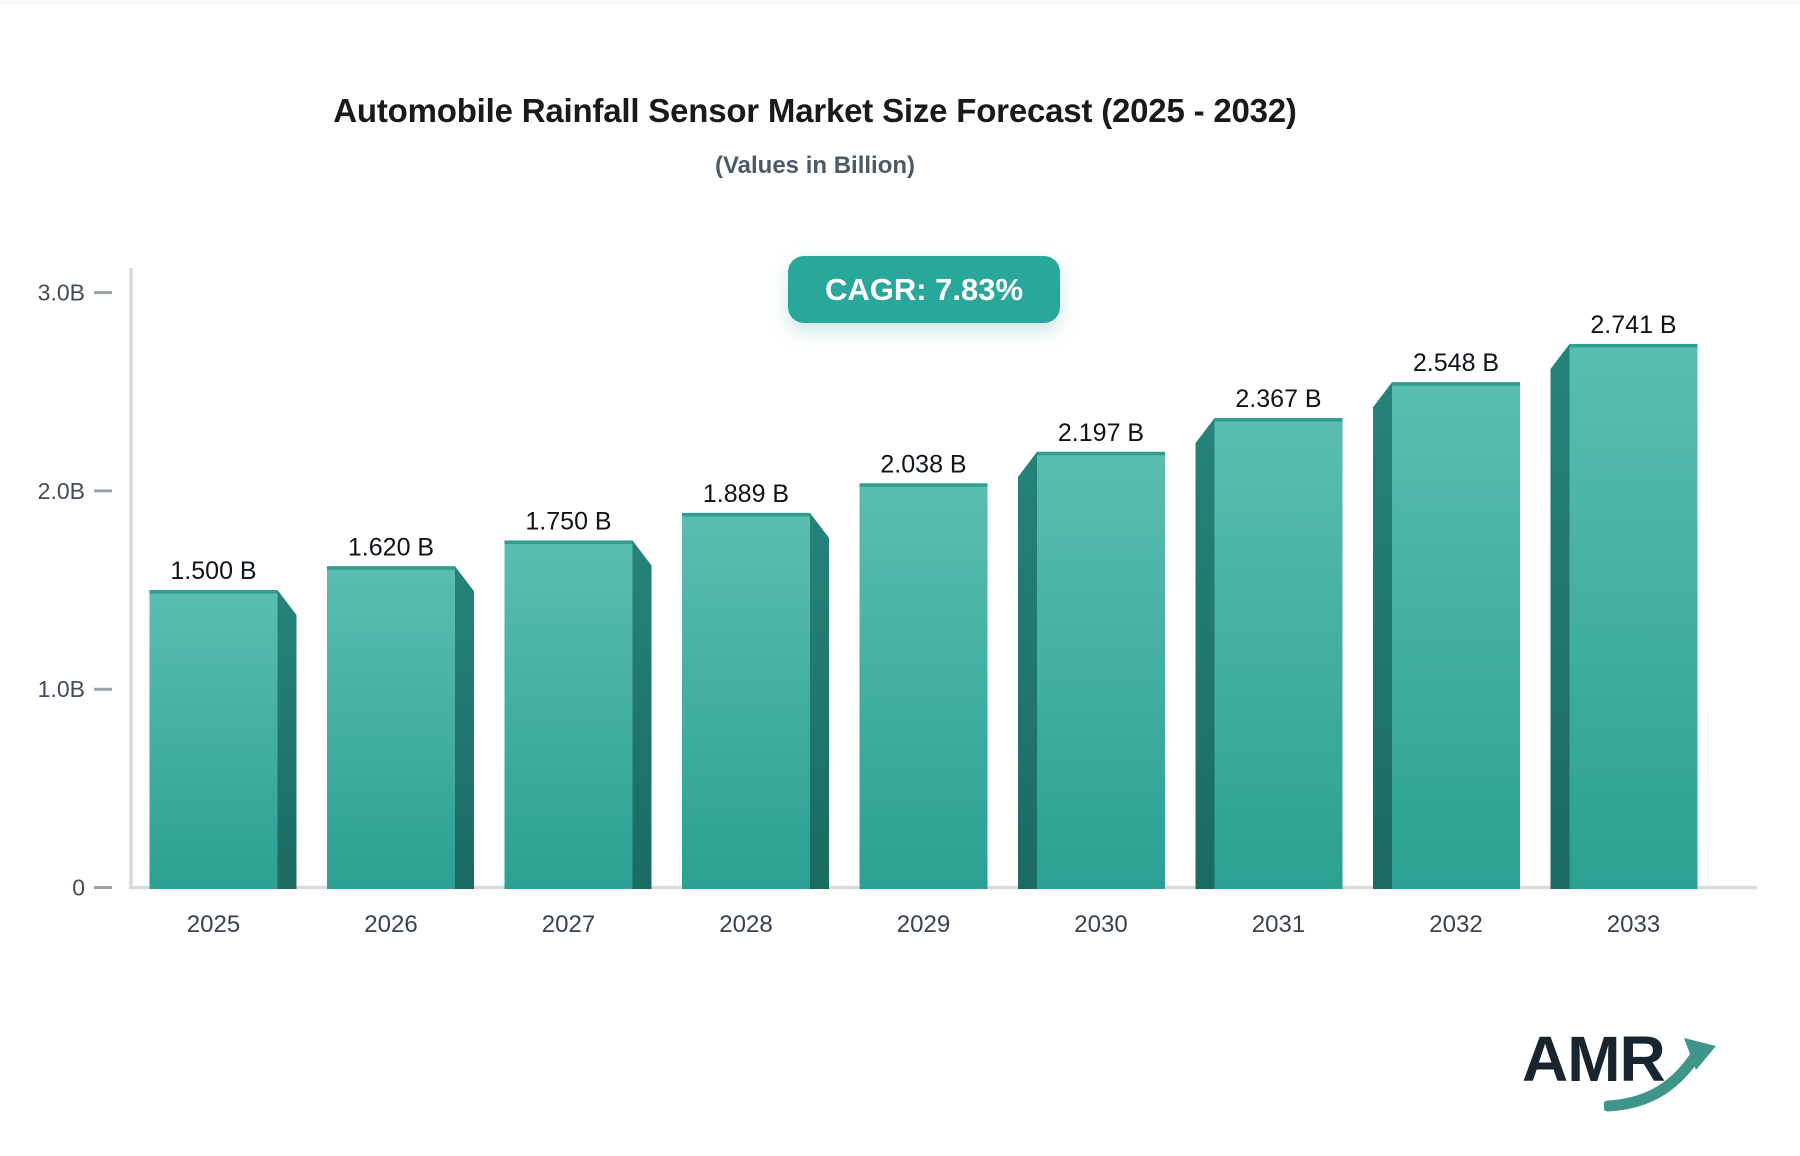 The height and width of the screenshot is (1156, 1800). Describe the element at coordinates (1633, 924) in the screenshot. I see `x-axis-label: 2033` at that location.